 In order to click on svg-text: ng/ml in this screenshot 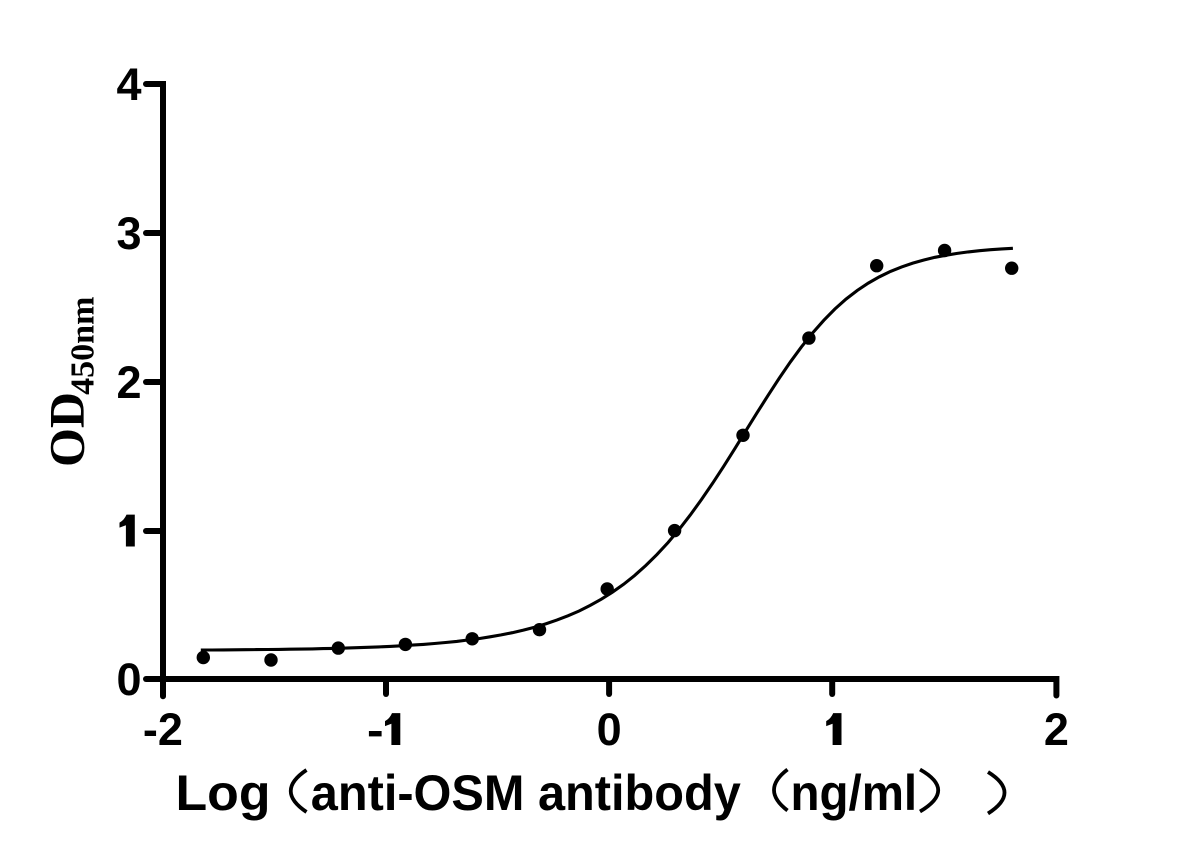, I will do `click(854, 793)`.